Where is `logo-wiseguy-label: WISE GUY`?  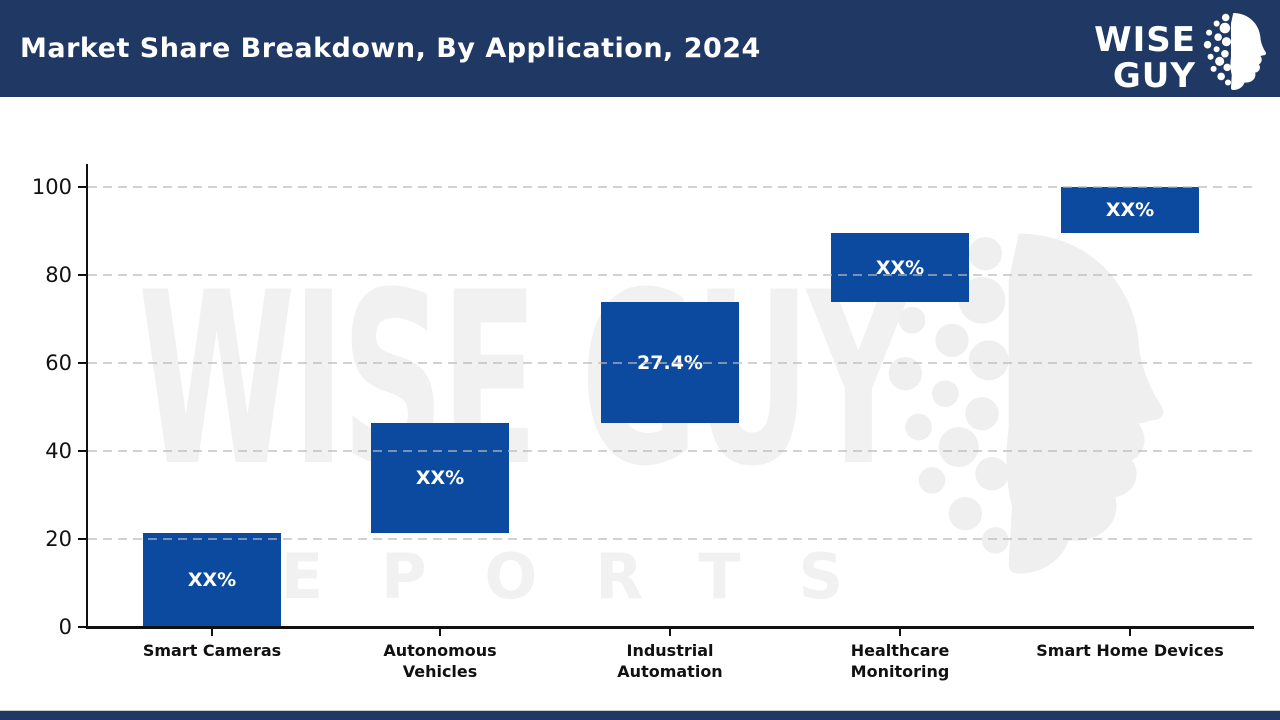 logo-wiseguy-label: WISE GUY is located at coordinates (1145, 58).